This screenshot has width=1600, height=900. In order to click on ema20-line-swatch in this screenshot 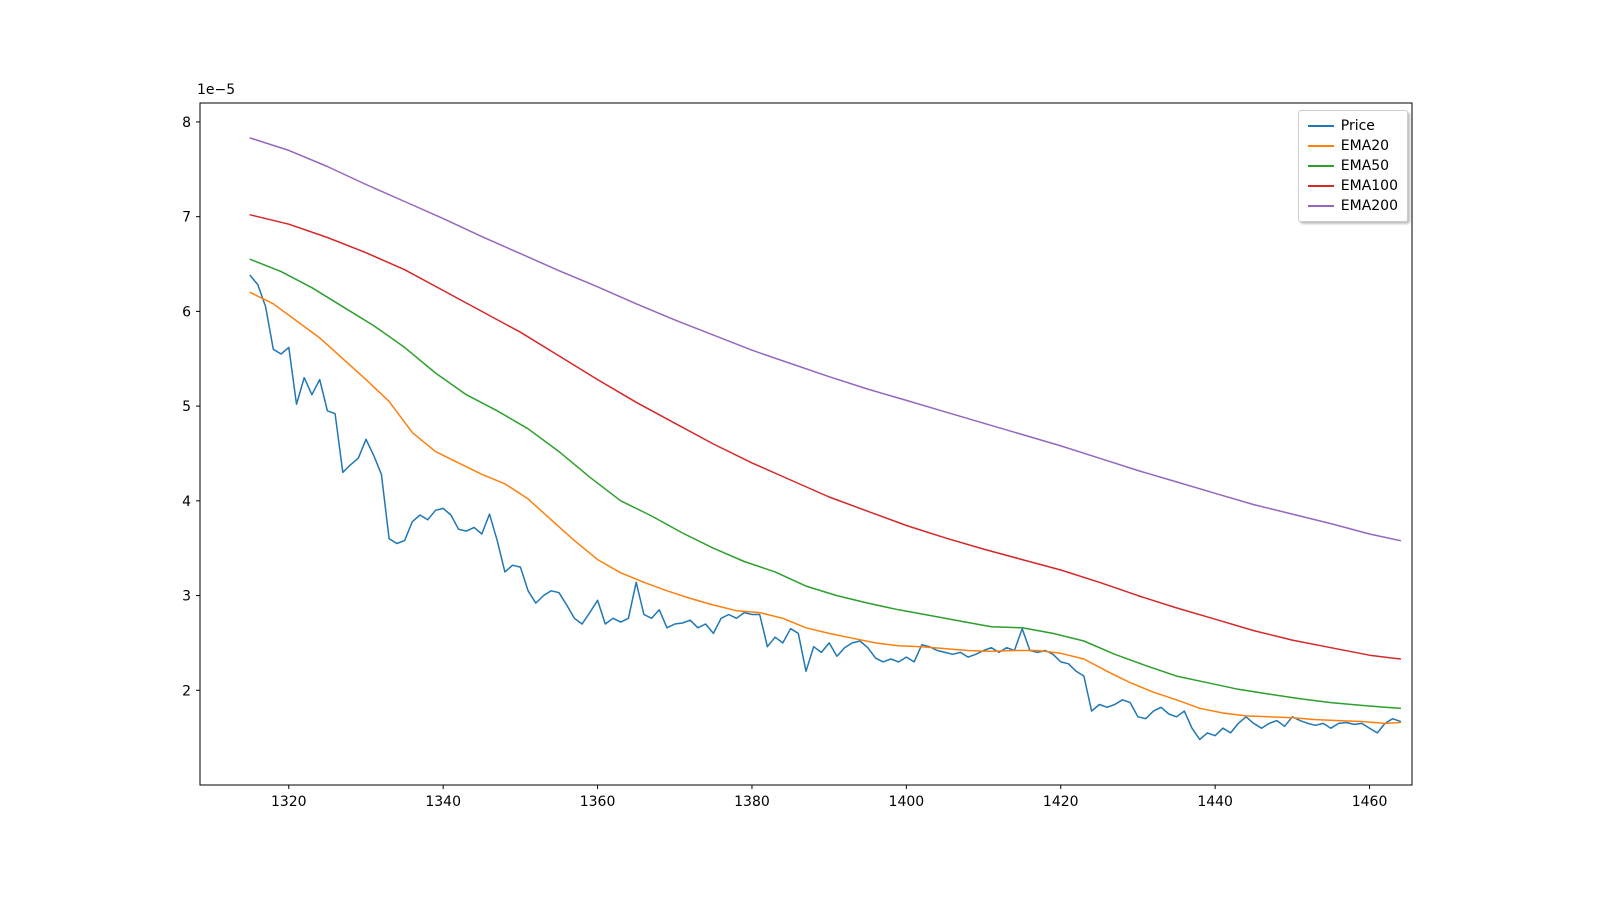, I will do `click(1320, 146)`.